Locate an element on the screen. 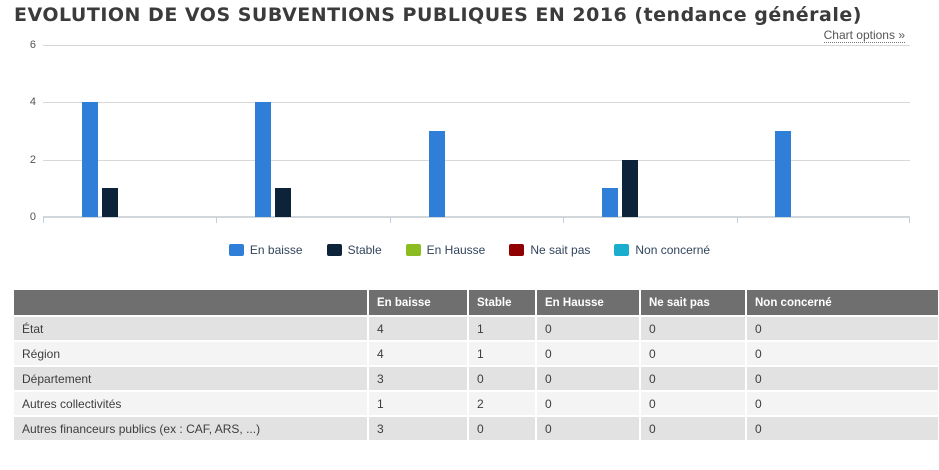  y-axis-label-6: 6 is located at coordinates (32, 45).